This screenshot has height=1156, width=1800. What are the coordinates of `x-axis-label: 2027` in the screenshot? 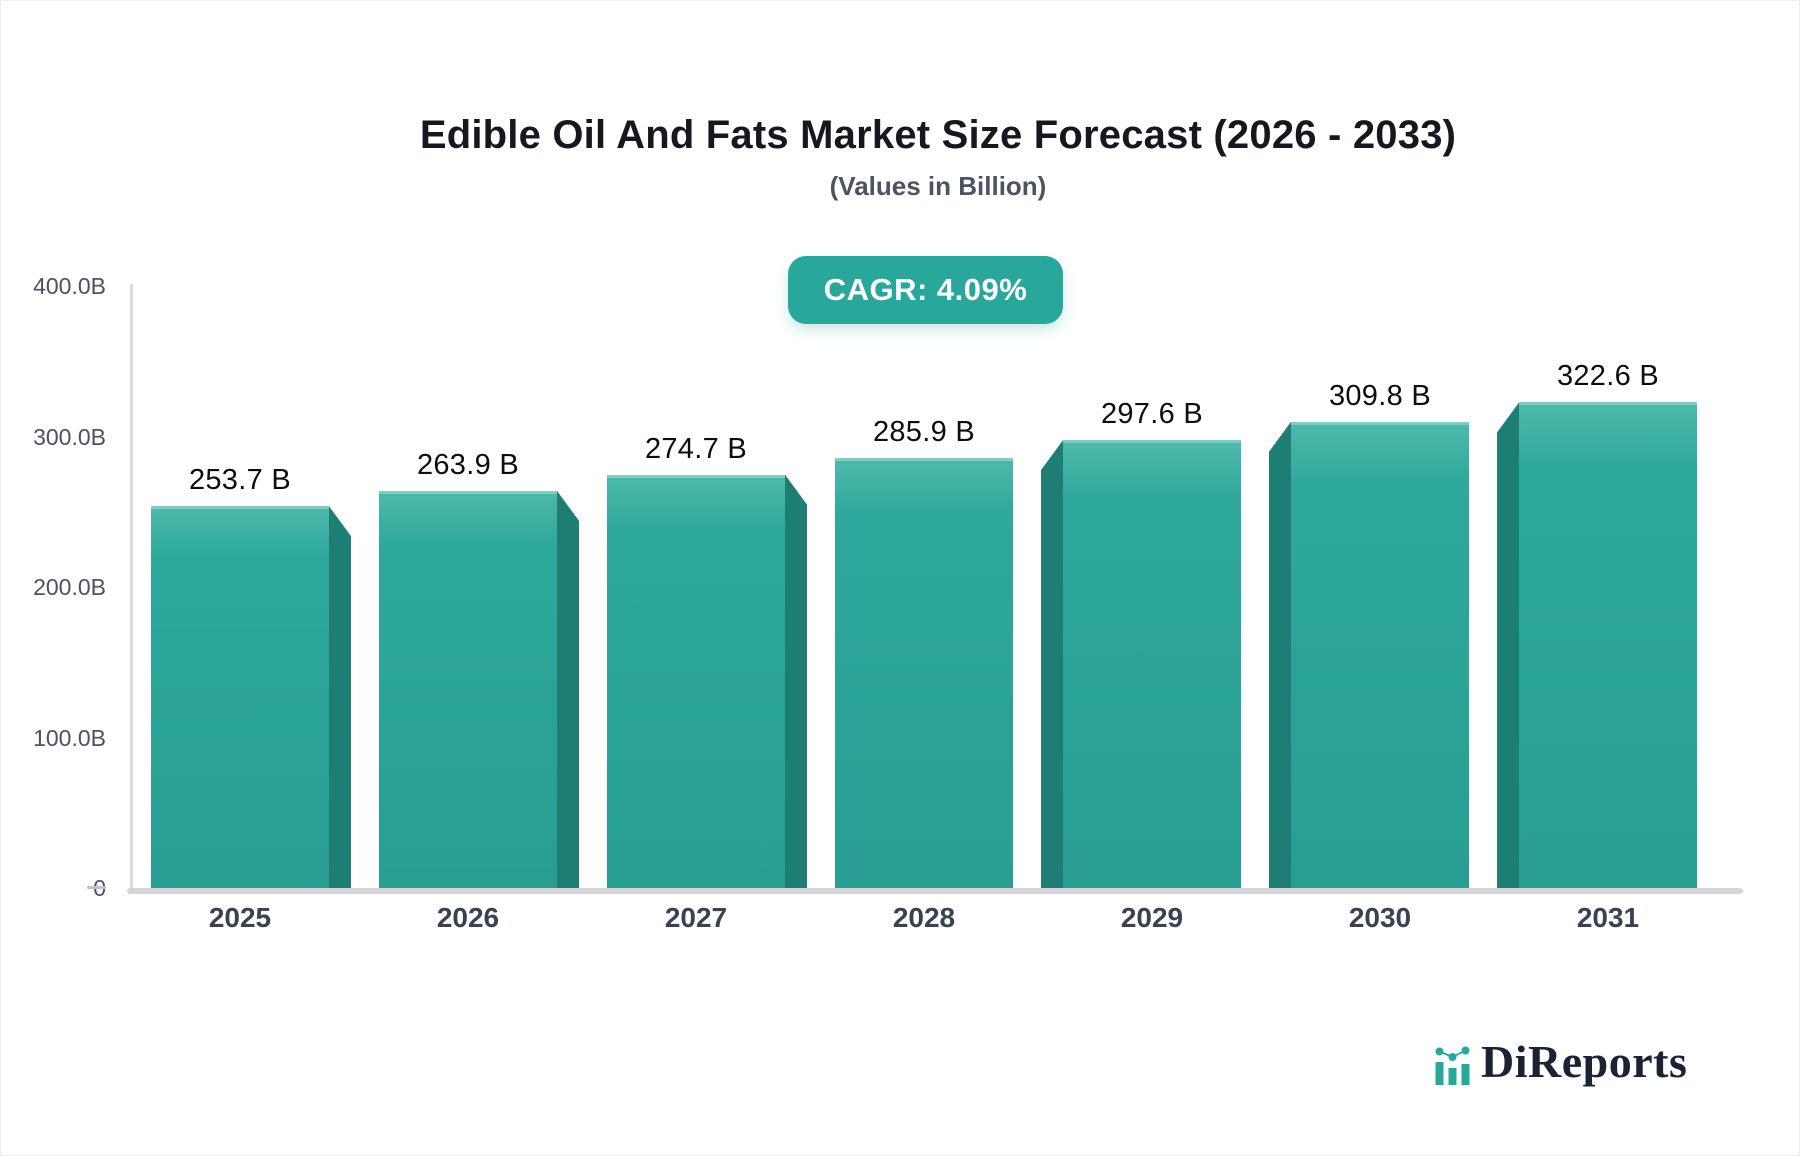 It's located at (696, 917).